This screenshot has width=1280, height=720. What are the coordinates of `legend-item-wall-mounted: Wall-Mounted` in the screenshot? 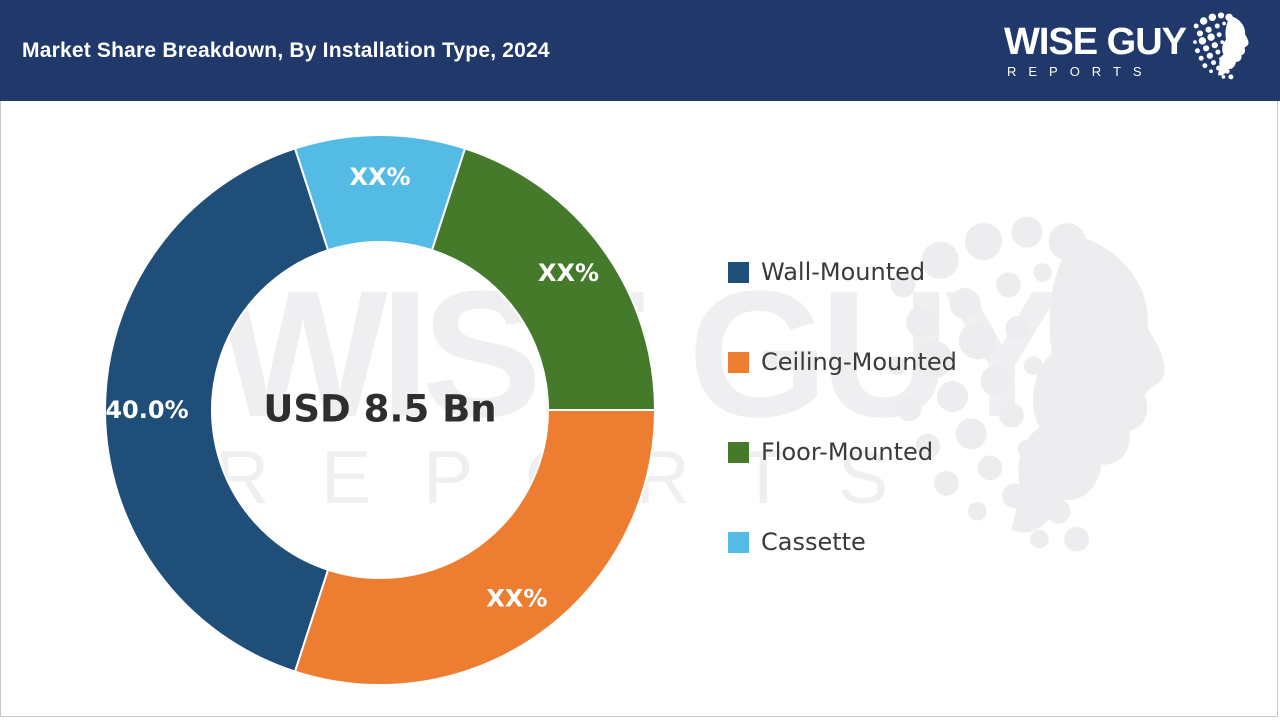 It's located at (842, 272).